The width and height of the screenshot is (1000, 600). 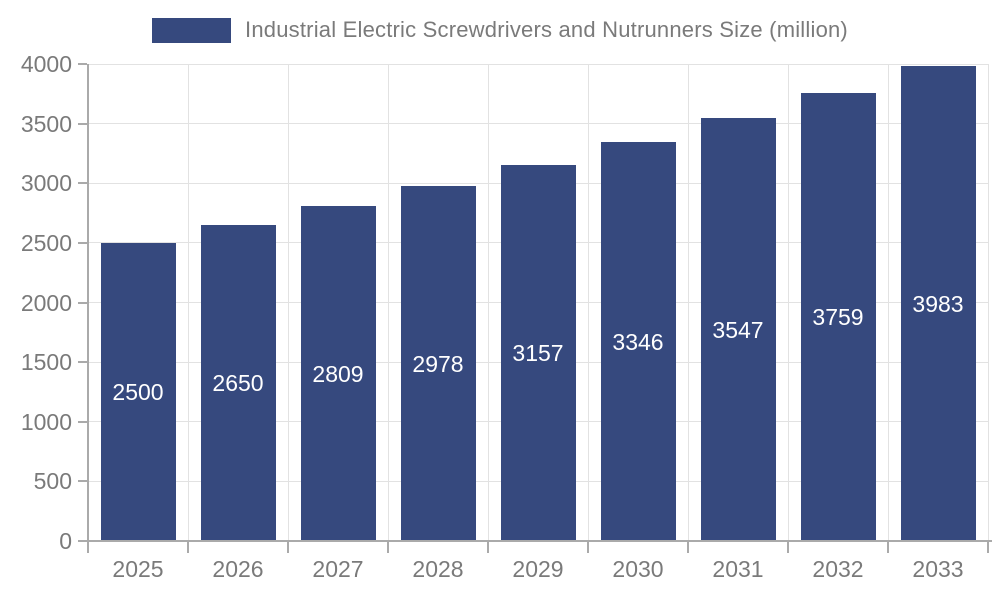 What do you see at coordinates (538, 569) in the screenshot?
I see `x-axis-tick-label: 2029` at bounding box center [538, 569].